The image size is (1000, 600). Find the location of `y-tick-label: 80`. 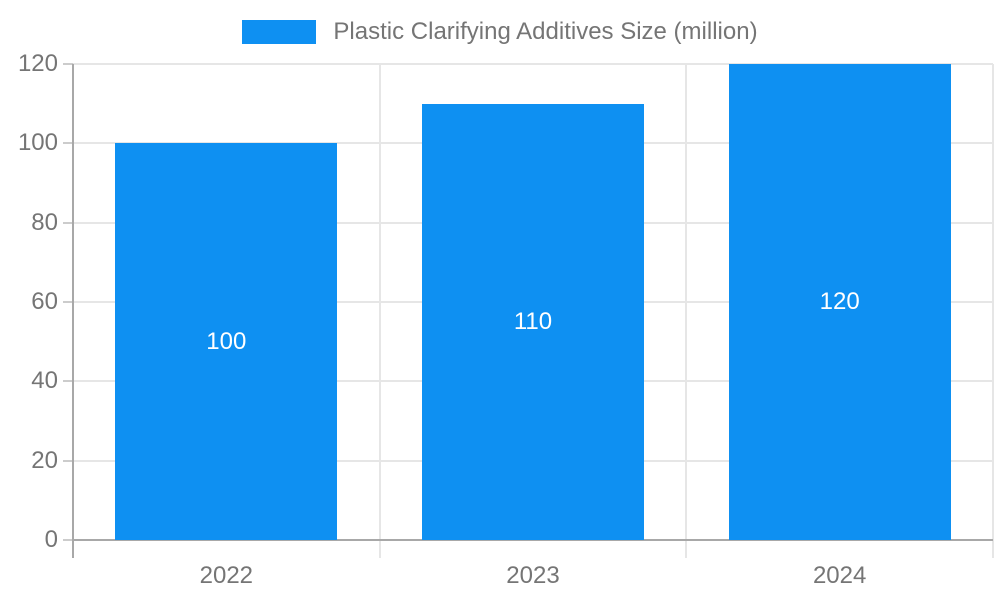

y-tick-label: 80 is located at coordinates (44, 222).